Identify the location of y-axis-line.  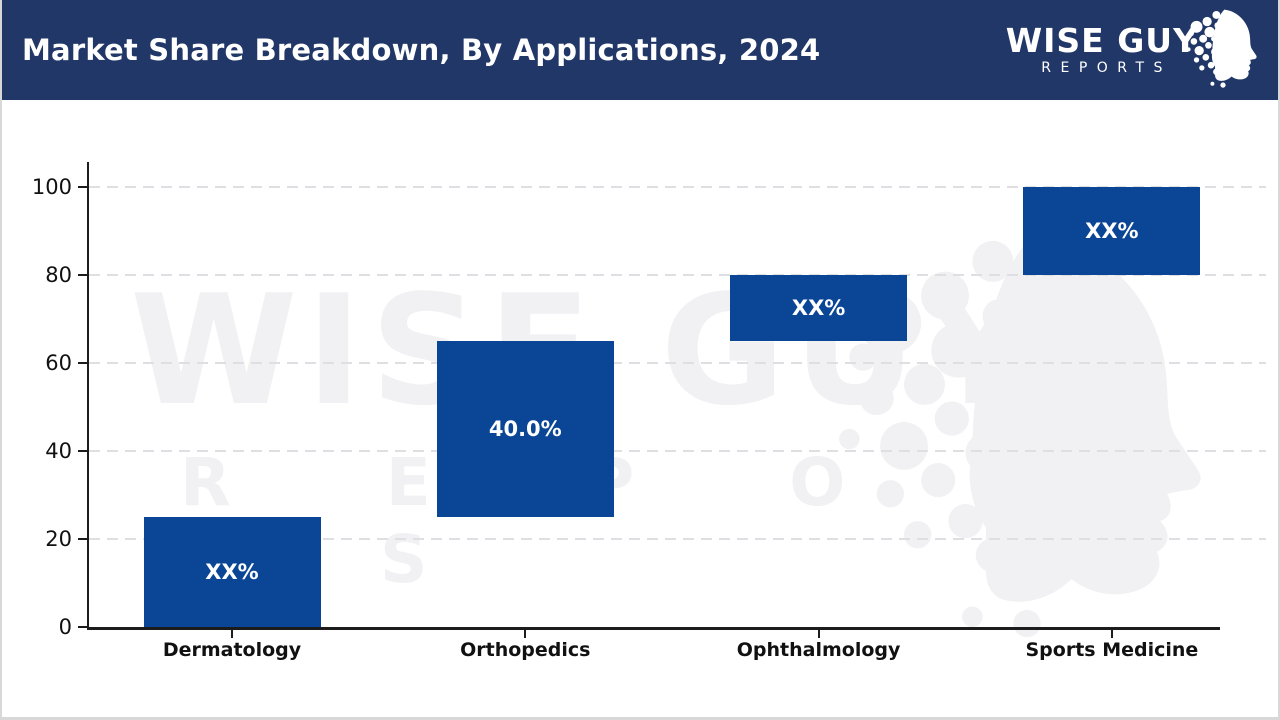
(88, 395).